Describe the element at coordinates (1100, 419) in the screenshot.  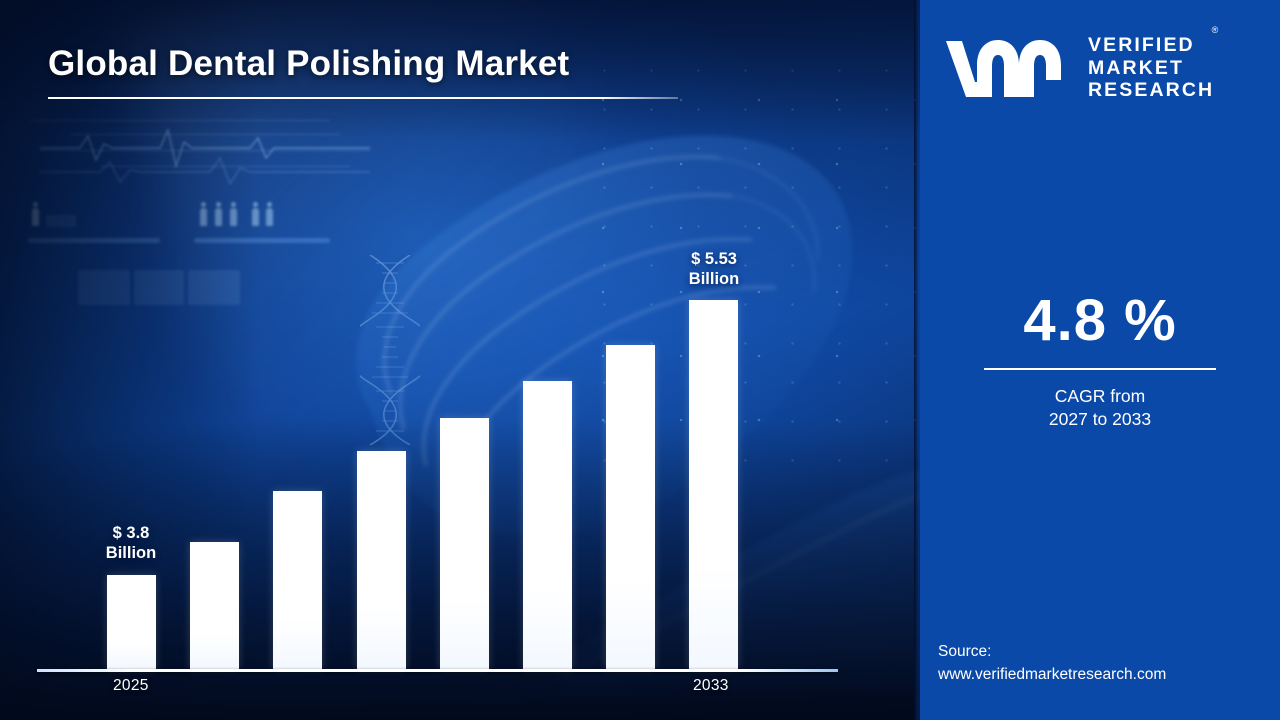
I see `cagr-caption-line2: 2027 to 2033` at that location.